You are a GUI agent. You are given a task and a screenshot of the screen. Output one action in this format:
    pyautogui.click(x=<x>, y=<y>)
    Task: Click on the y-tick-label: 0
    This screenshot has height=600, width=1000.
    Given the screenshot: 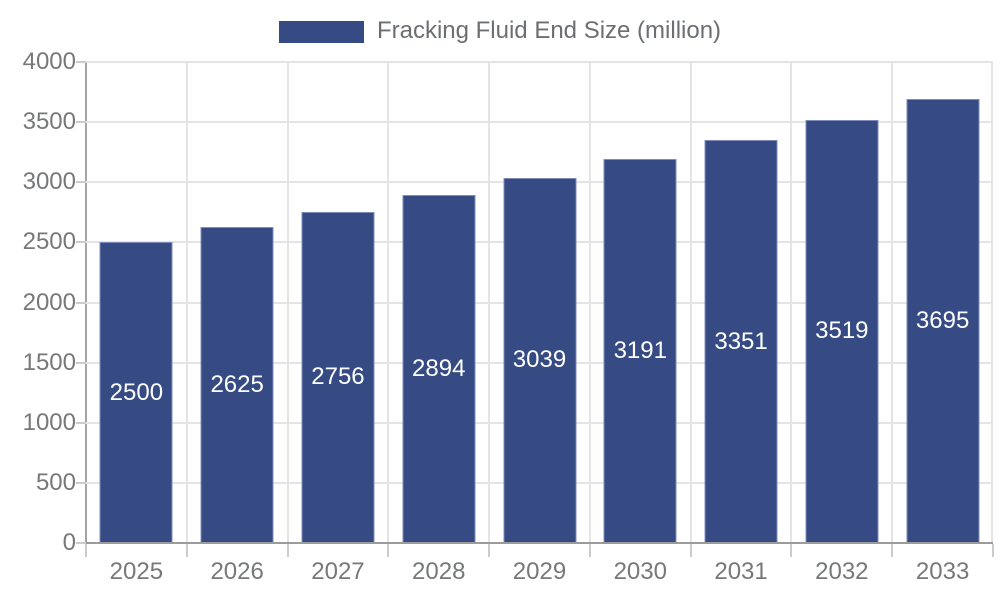 What is the action you would take?
    pyautogui.click(x=69, y=542)
    